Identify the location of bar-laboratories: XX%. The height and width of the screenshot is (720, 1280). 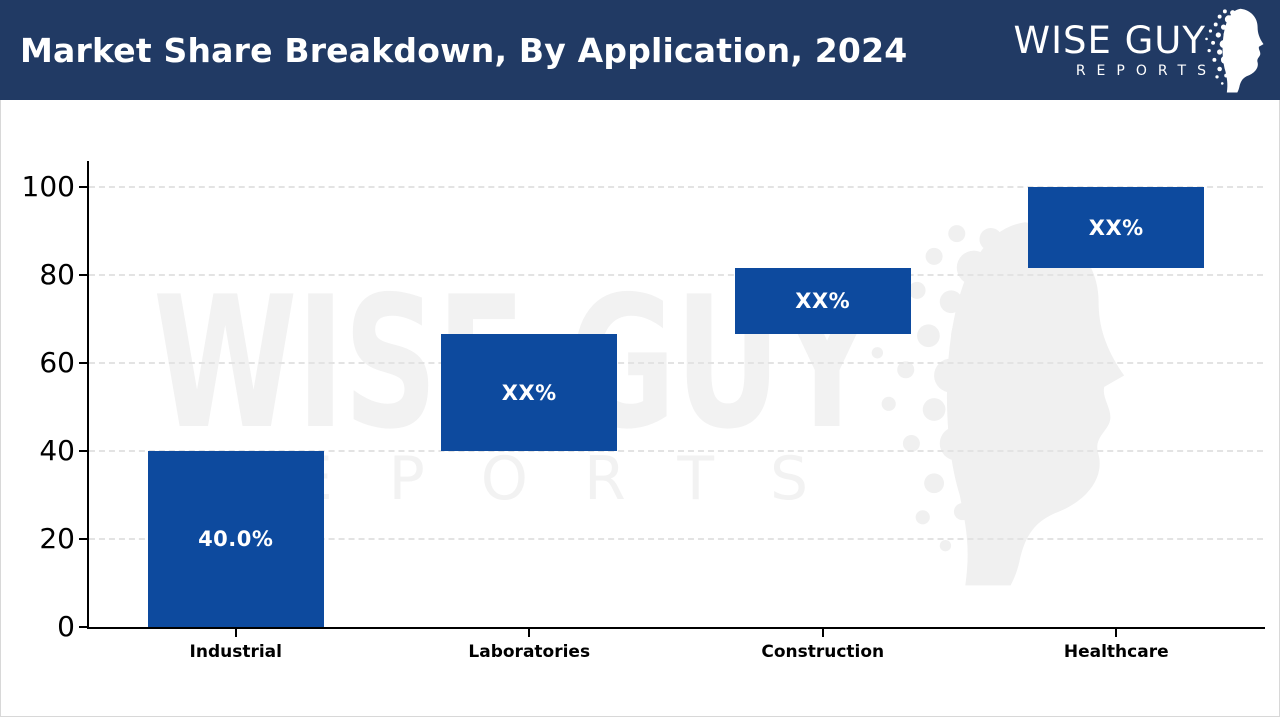
(529, 392).